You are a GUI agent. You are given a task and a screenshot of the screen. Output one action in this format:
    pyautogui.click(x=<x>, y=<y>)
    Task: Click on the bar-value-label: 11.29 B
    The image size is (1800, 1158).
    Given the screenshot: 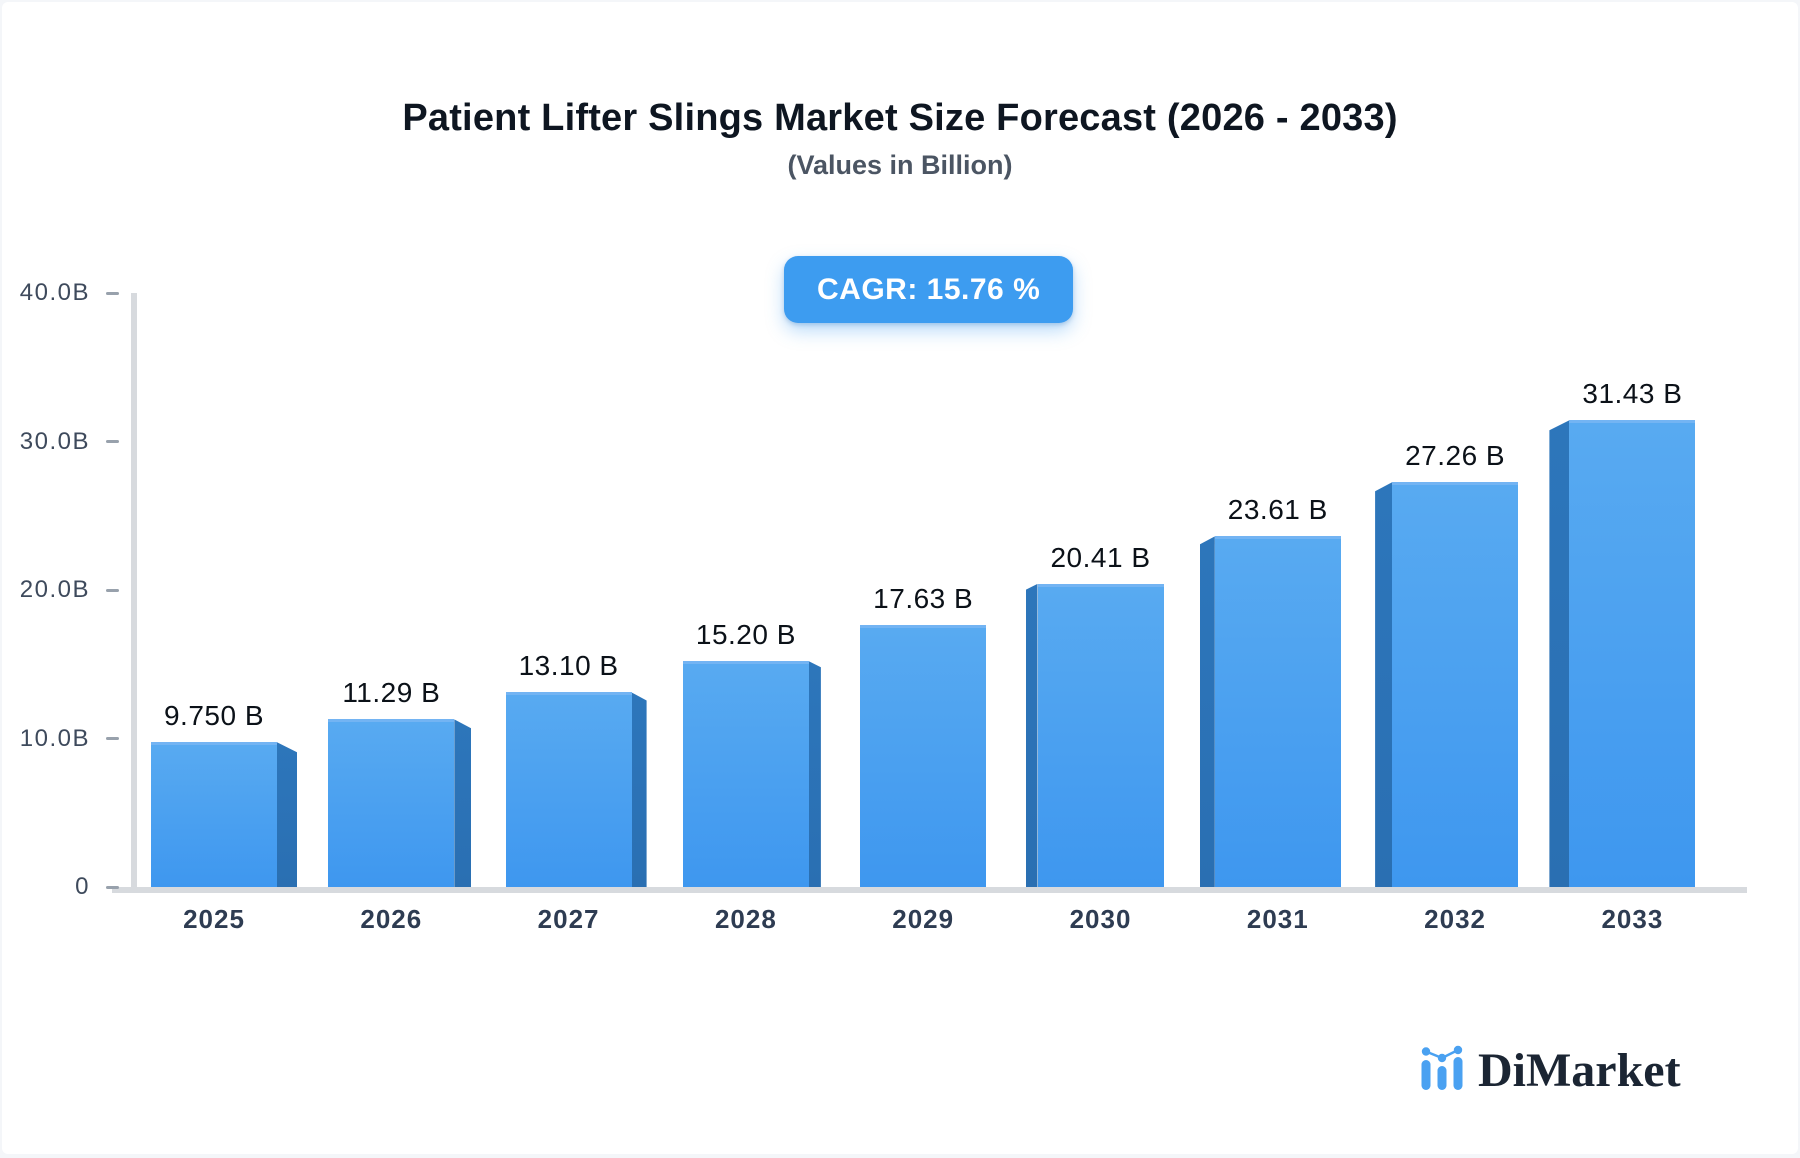 What is the action you would take?
    pyautogui.click(x=391, y=693)
    